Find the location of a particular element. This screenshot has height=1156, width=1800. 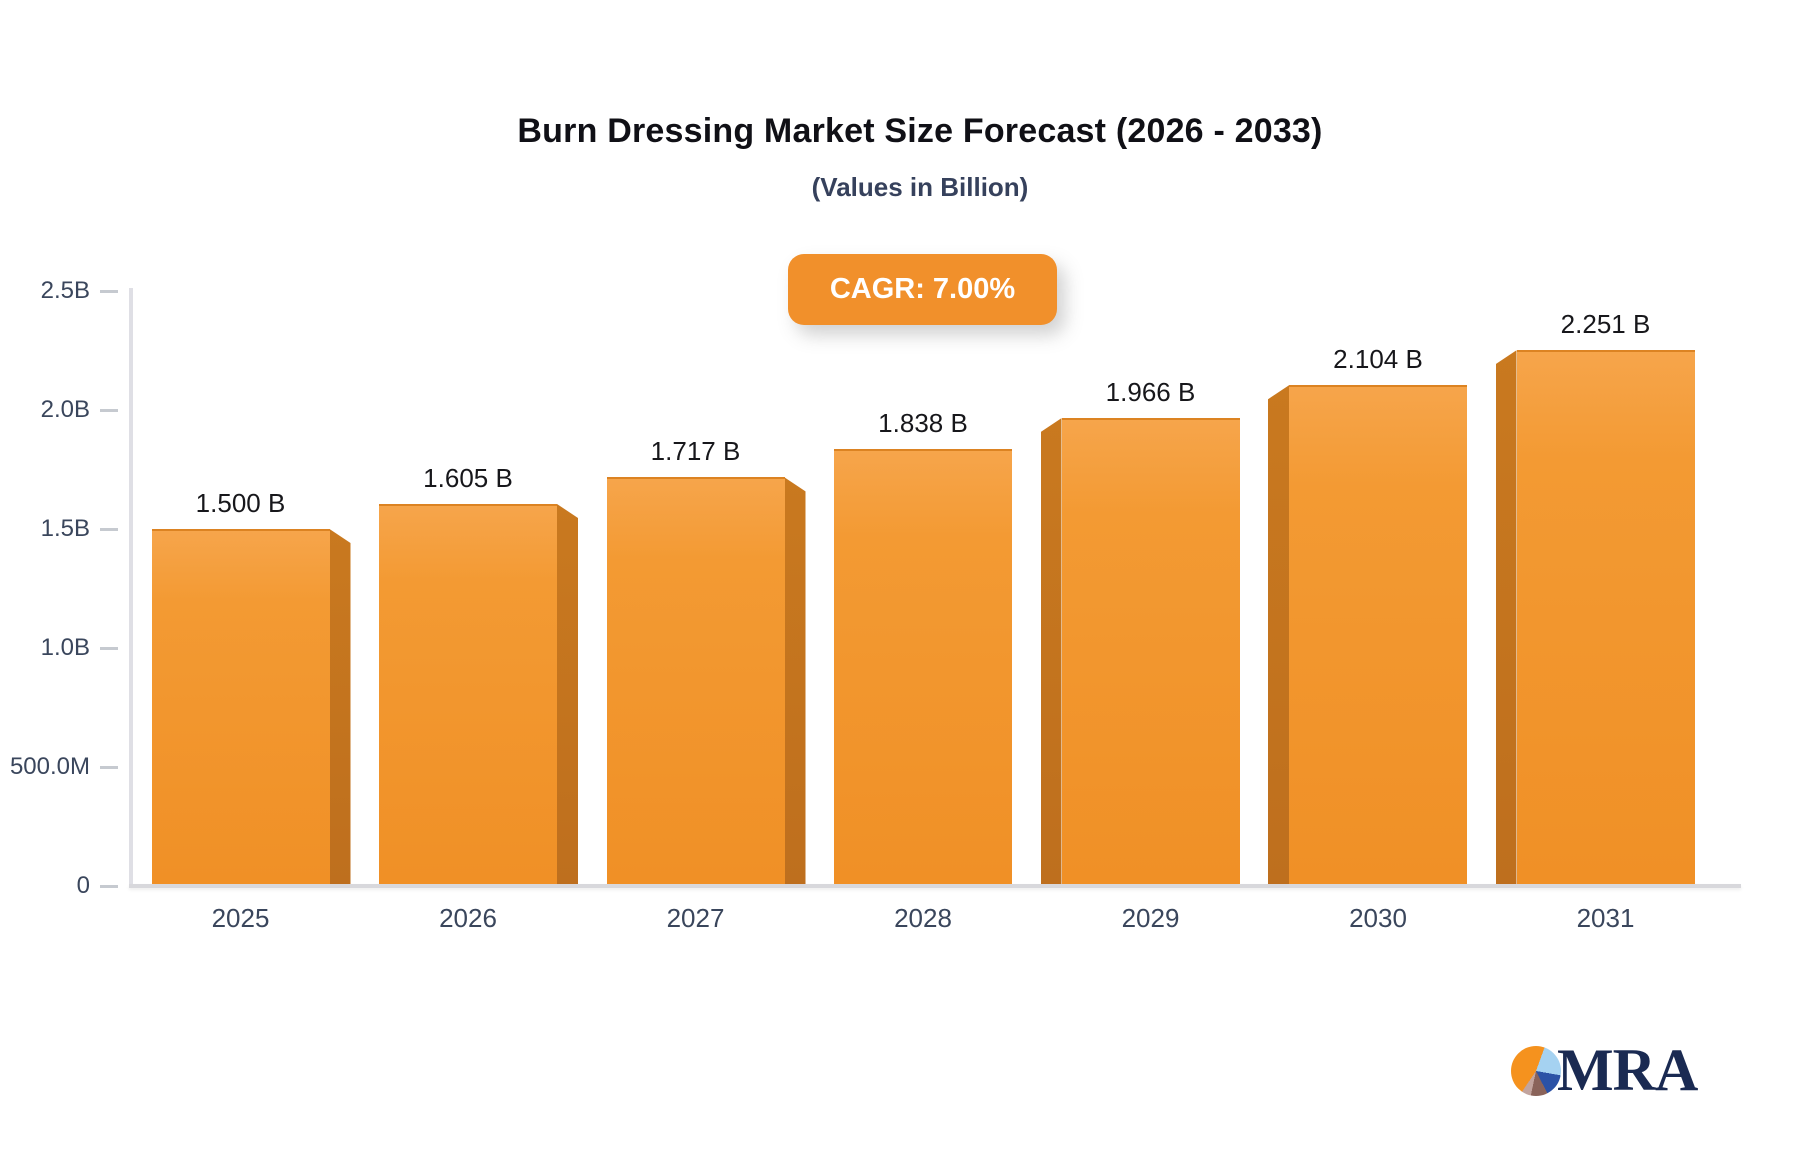

mra-logo: MRA is located at coordinates (1604, 1070).